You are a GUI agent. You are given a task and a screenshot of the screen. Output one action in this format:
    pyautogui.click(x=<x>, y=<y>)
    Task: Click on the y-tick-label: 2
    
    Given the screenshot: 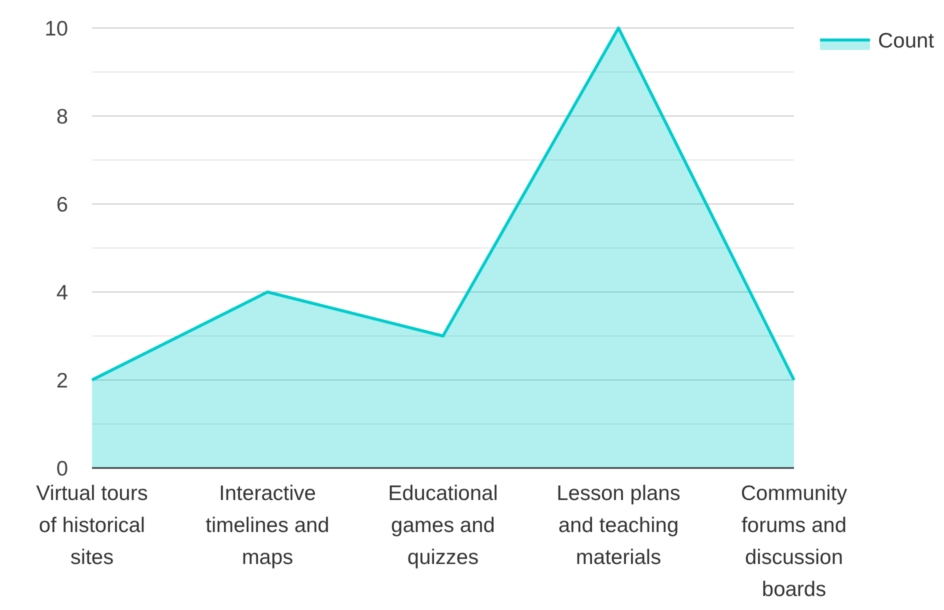 What is the action you would take?
    pyautogui.click(x=62, y=380)
    